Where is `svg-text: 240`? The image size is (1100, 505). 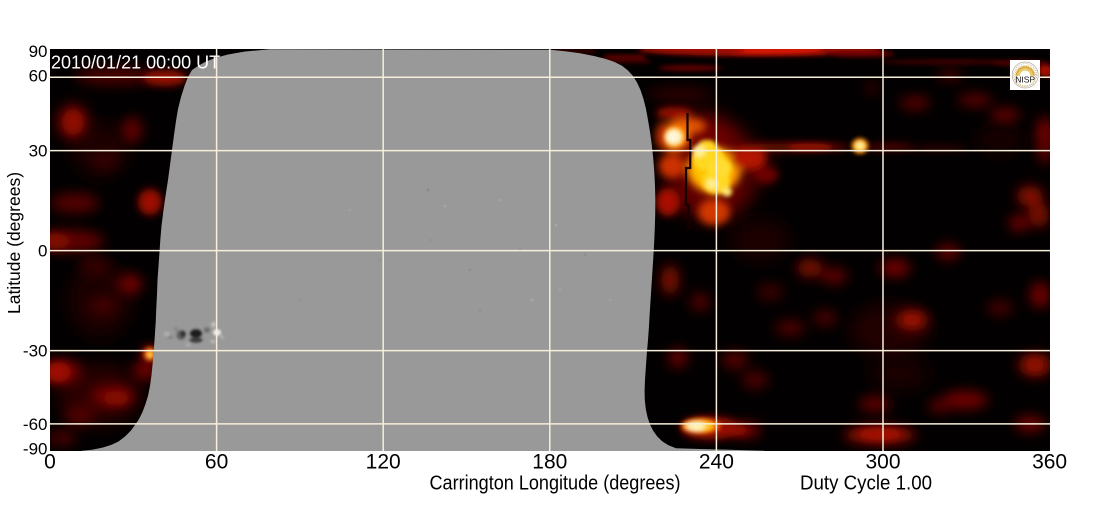
svg-text: 240 is located at coordinates (716, 462).